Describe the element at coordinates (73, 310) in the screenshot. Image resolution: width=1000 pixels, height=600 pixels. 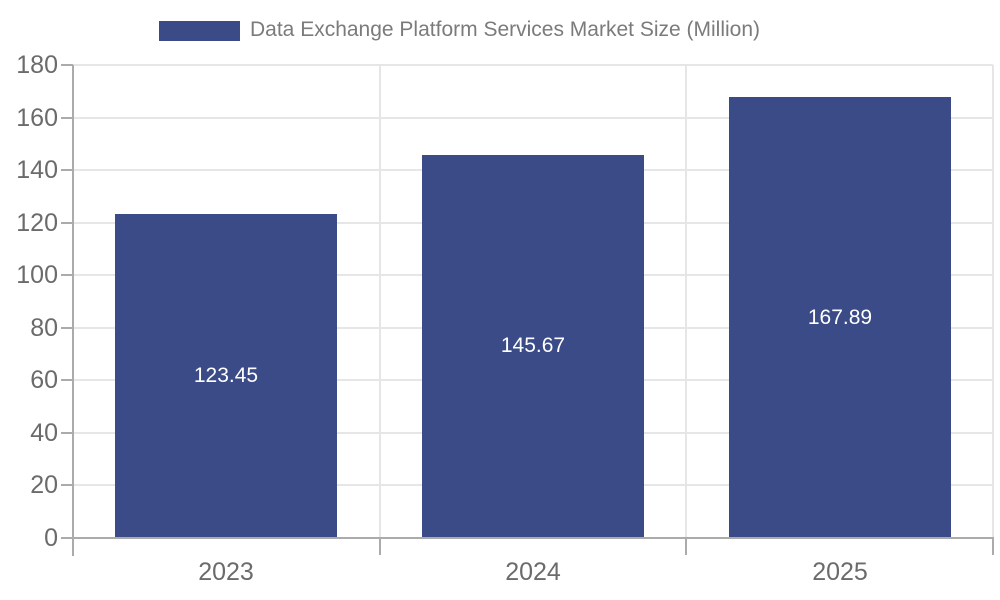
I see `y-axis-line` at that location.